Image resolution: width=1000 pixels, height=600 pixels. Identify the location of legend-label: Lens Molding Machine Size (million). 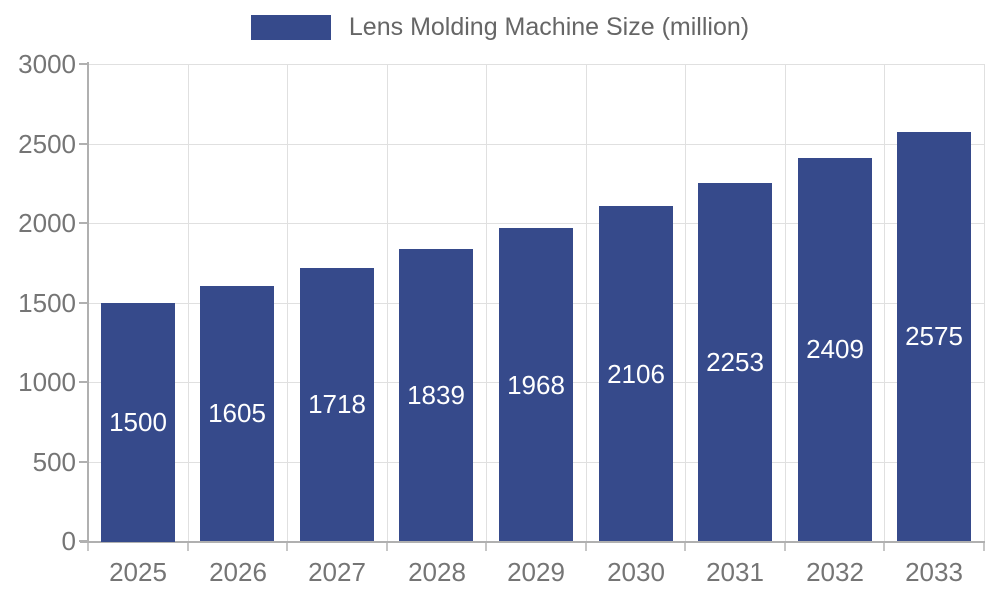
(549, 27).